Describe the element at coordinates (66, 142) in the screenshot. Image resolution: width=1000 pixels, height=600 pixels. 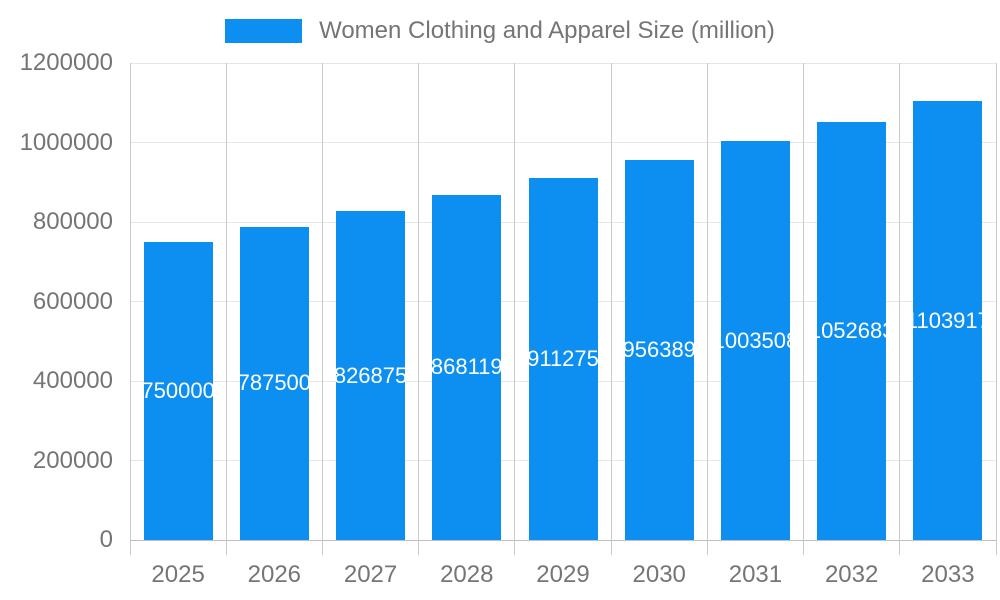
I see `y-tick-label: 1000000` at that location.